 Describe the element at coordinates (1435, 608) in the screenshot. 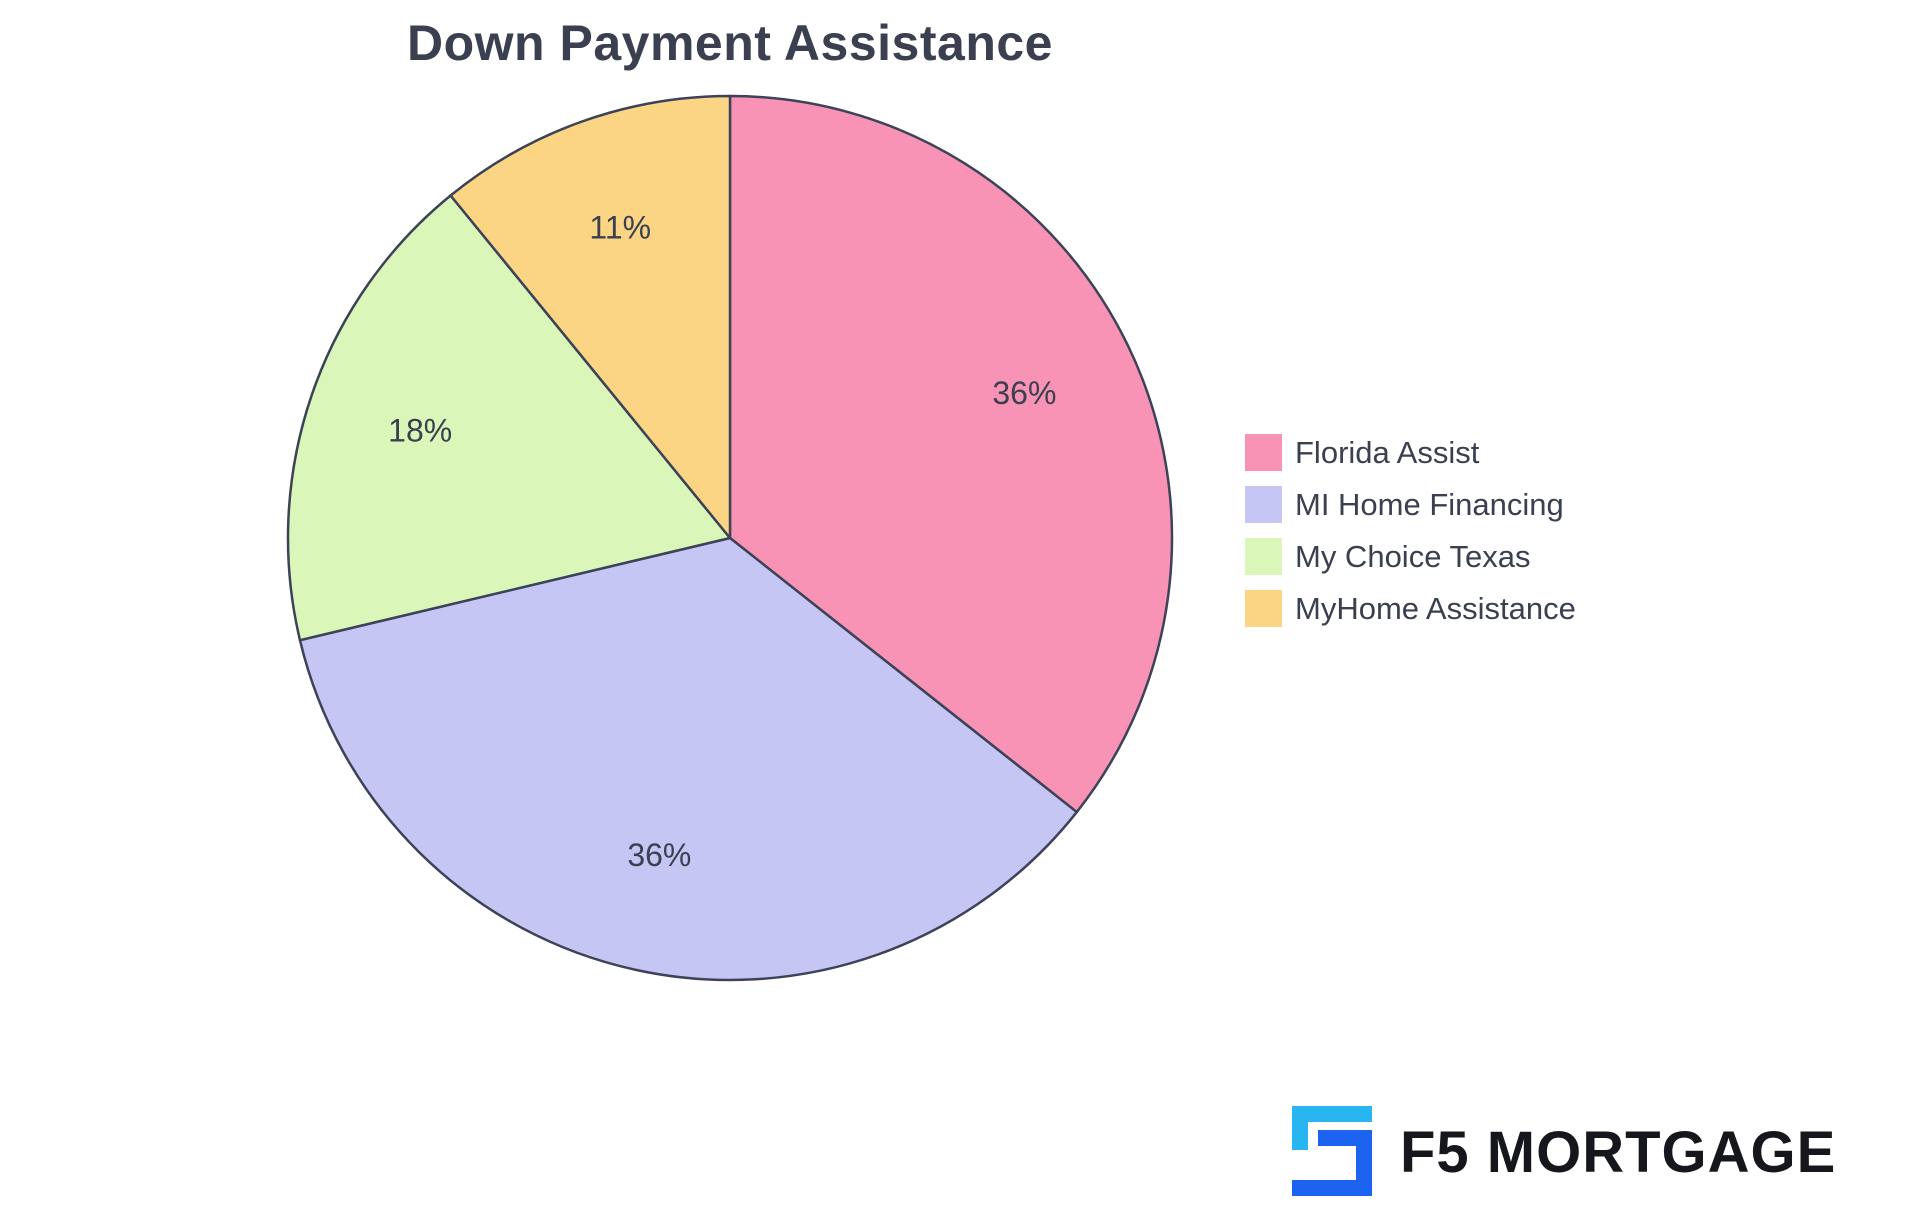

I see `legend-label: MyHome Assistance` at that location.